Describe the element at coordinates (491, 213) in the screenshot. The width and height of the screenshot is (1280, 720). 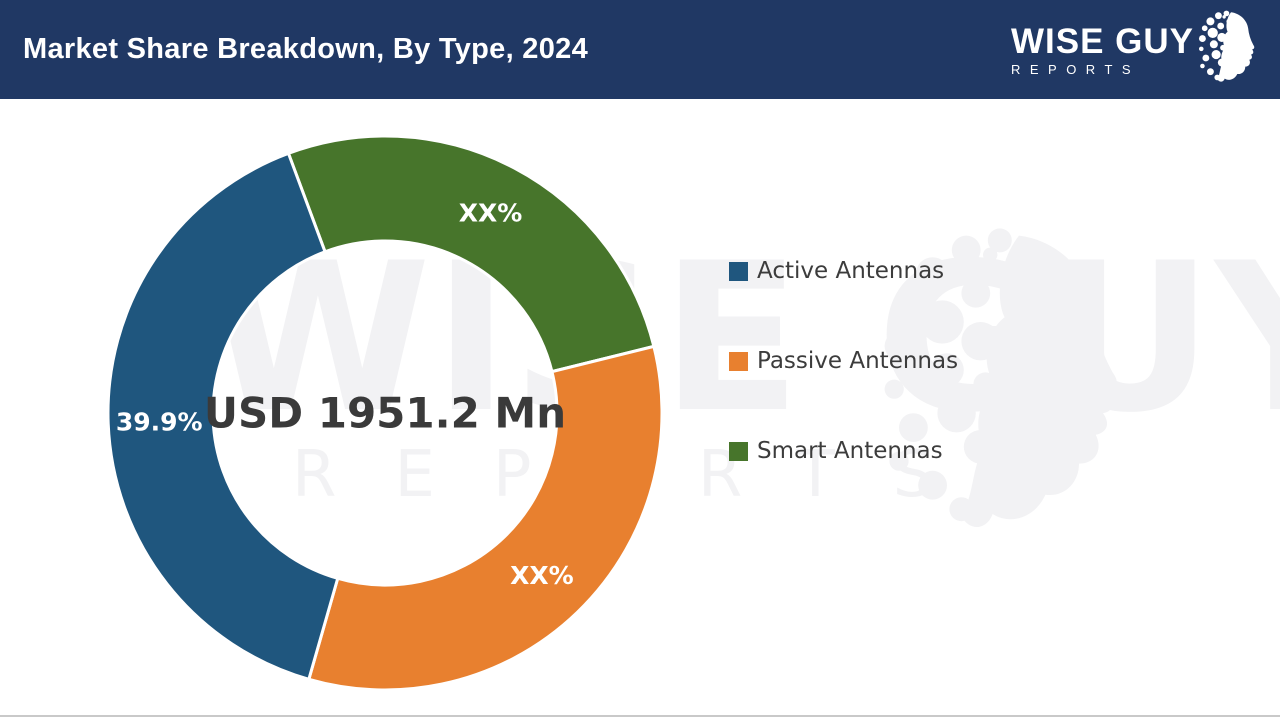
I see `slice-label-smart-antennas: XX%` at that location.